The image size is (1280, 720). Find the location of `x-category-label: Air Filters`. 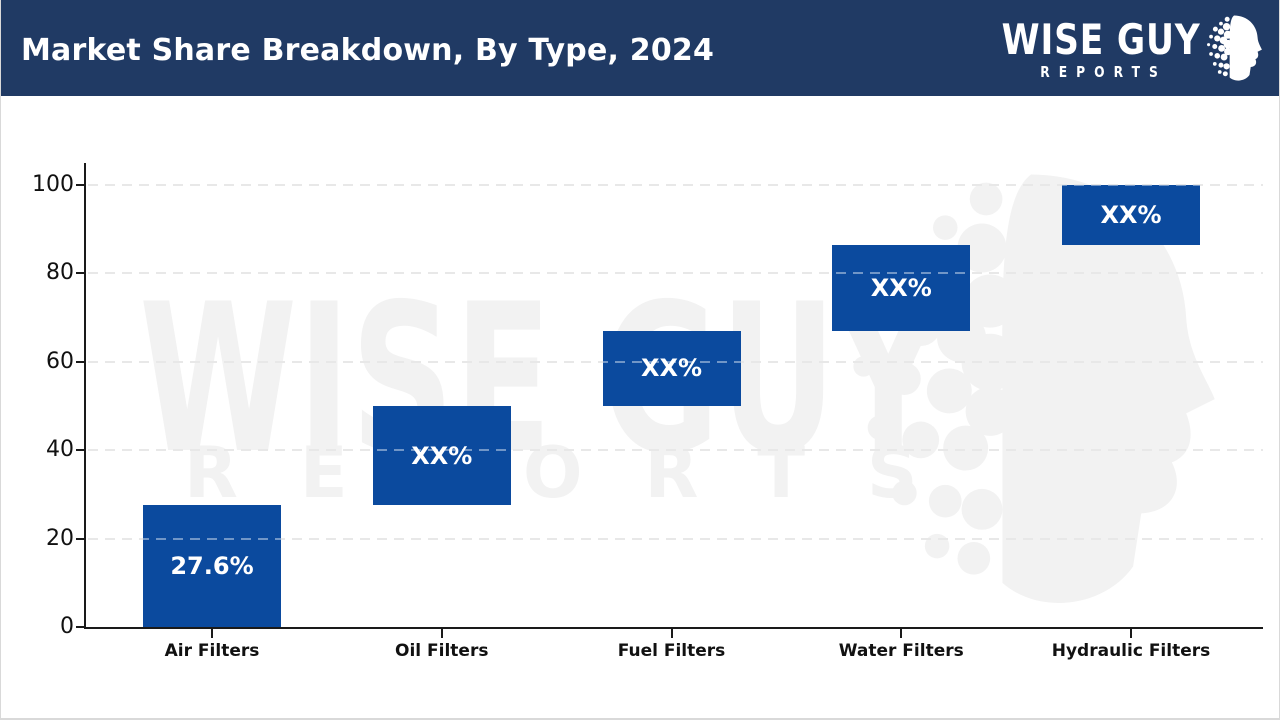

x-category-label: Air Filters is located at coordinates (212, 651).